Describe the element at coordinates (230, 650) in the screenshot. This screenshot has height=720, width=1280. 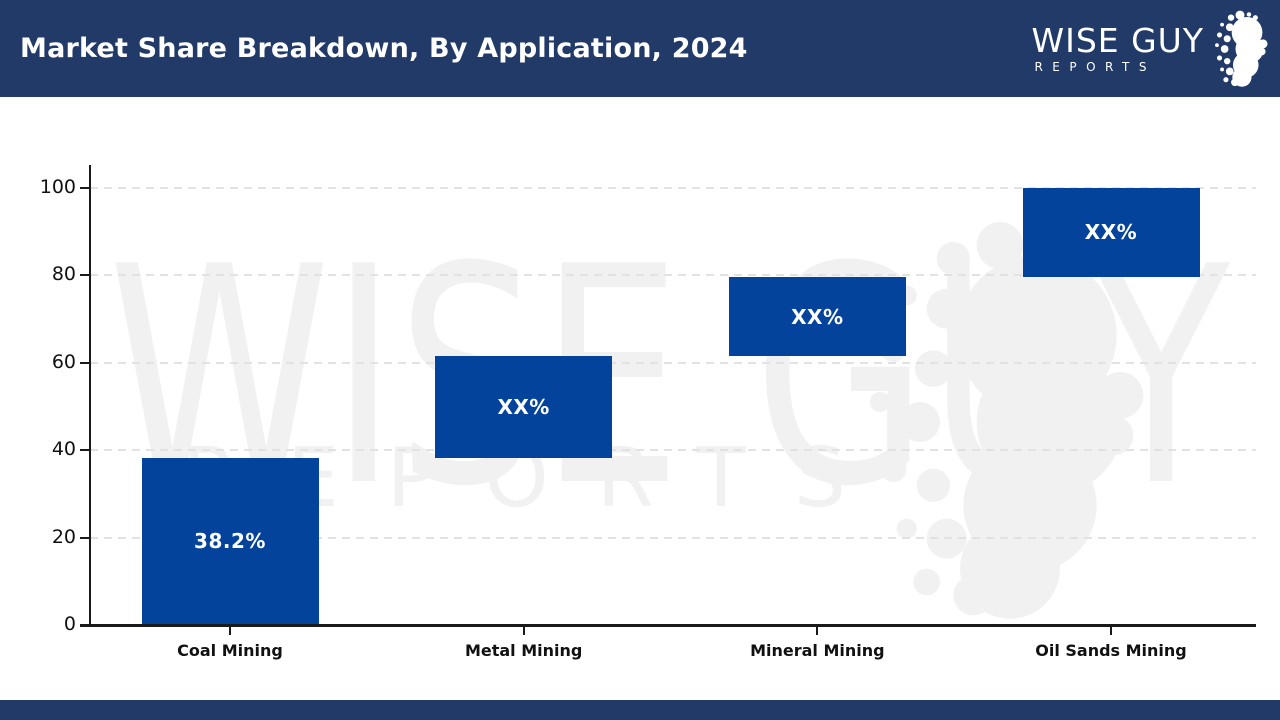
I see `x-category-label: Coal Mining` at that location.